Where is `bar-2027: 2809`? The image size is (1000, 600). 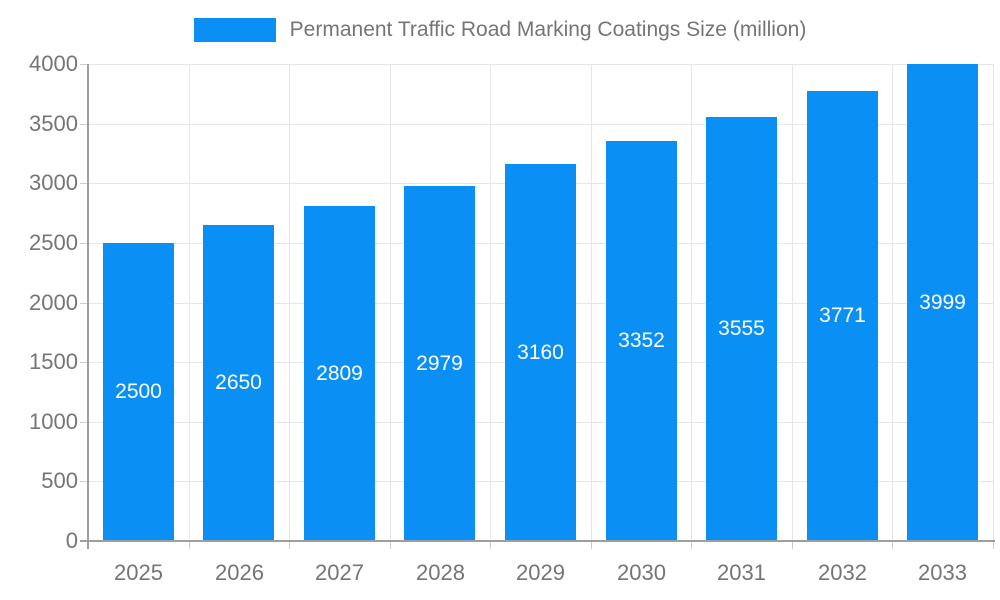
bar-2027: 2809 is located at coordinates (339, 373).